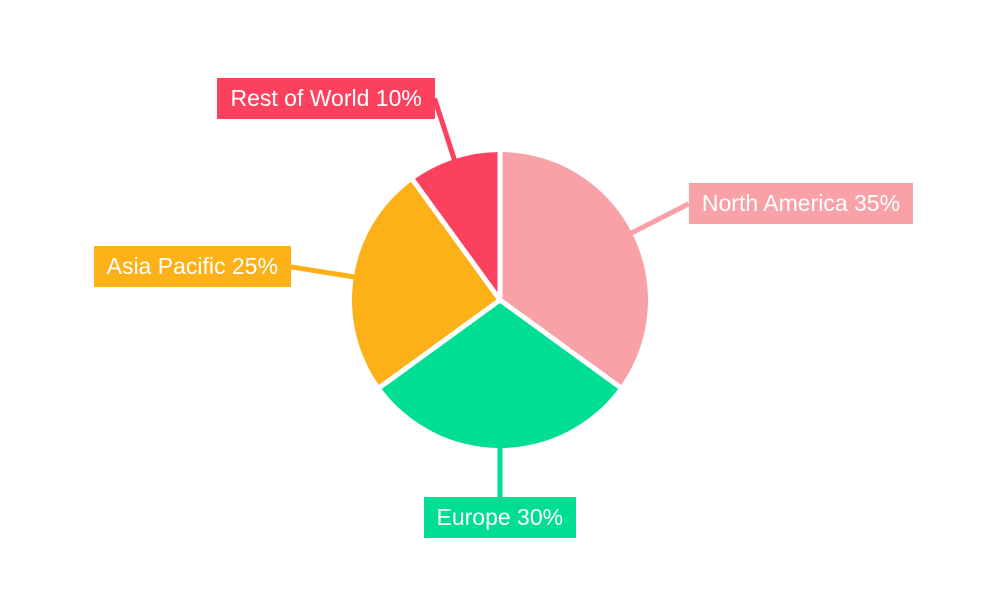 This screenshot has height=600, width=1000. What do you see at coordinates (659, 219) in the screenshot?
I see `leader-line-north-america` at bounding box center [659, 219].